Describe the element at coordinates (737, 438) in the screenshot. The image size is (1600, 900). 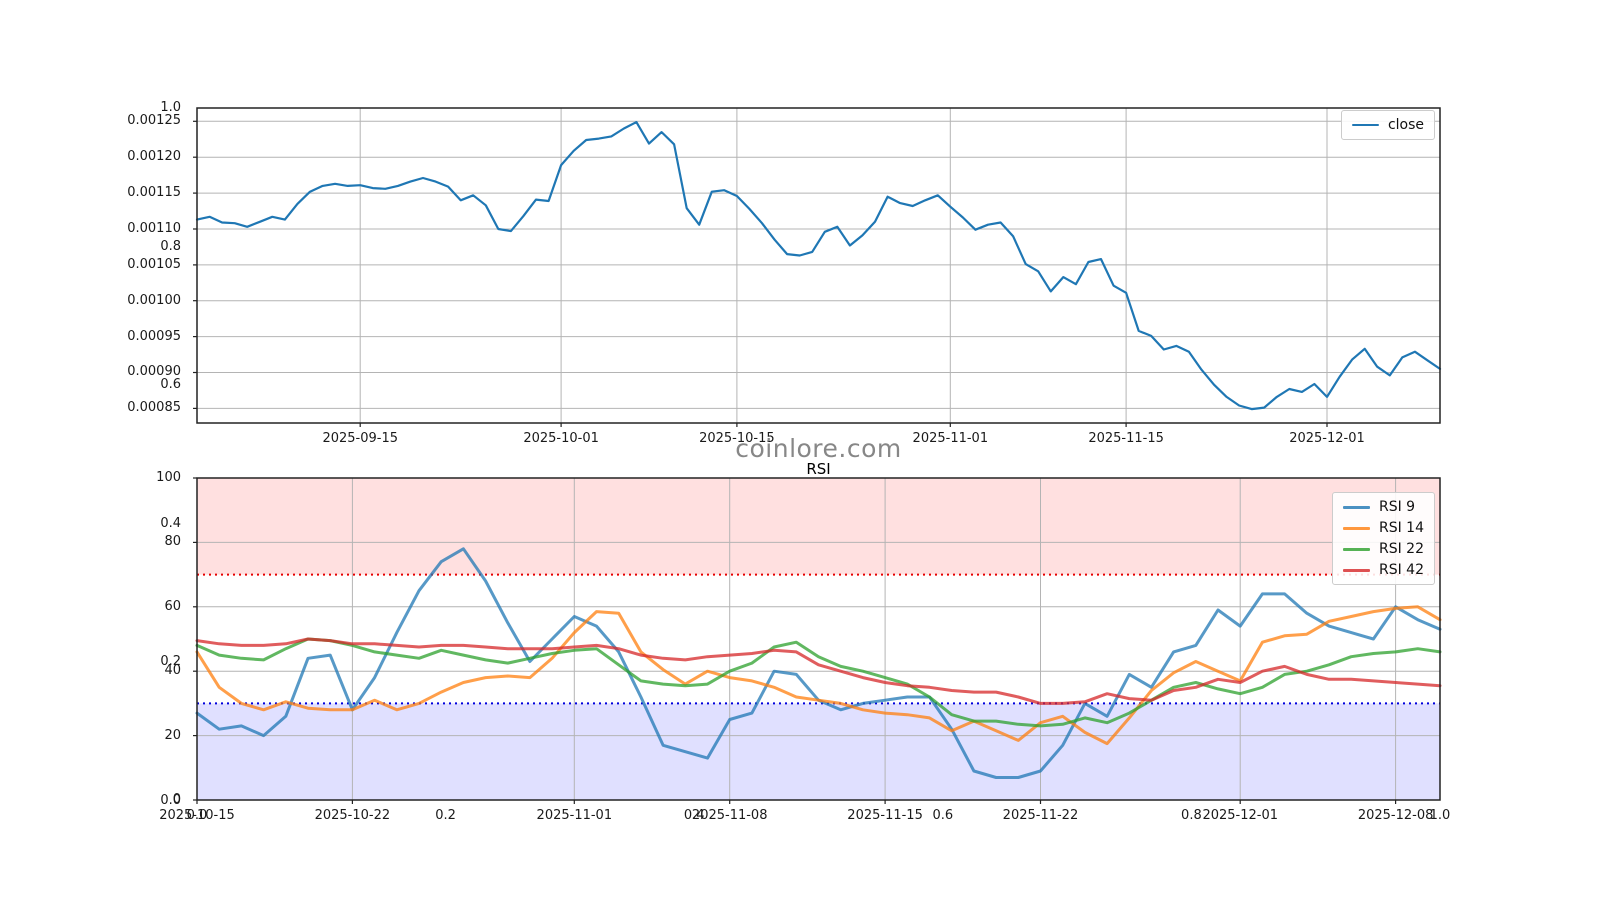
I see `price-x-tick-label: 2025-10-15` at that location.